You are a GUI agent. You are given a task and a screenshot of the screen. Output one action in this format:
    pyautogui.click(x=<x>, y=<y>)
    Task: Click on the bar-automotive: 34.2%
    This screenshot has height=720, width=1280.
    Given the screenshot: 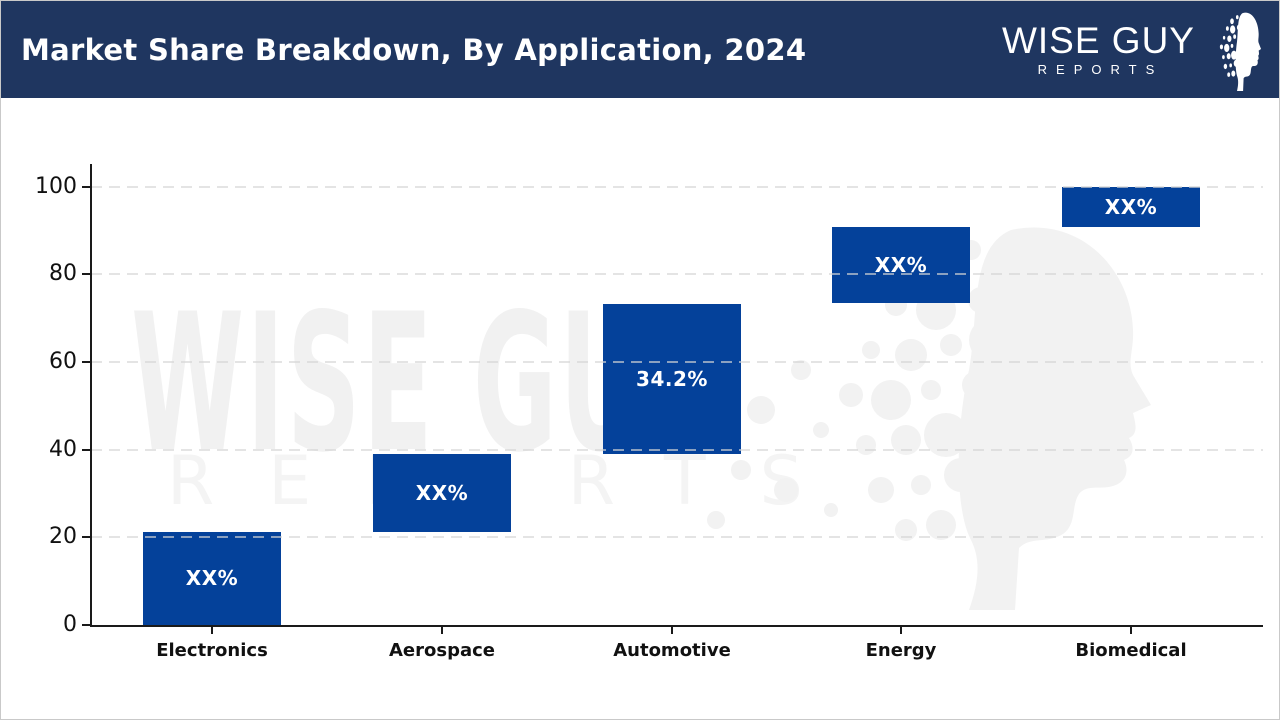 What is the action you would take?
    pyautogui.click(x=672, y=379)
    